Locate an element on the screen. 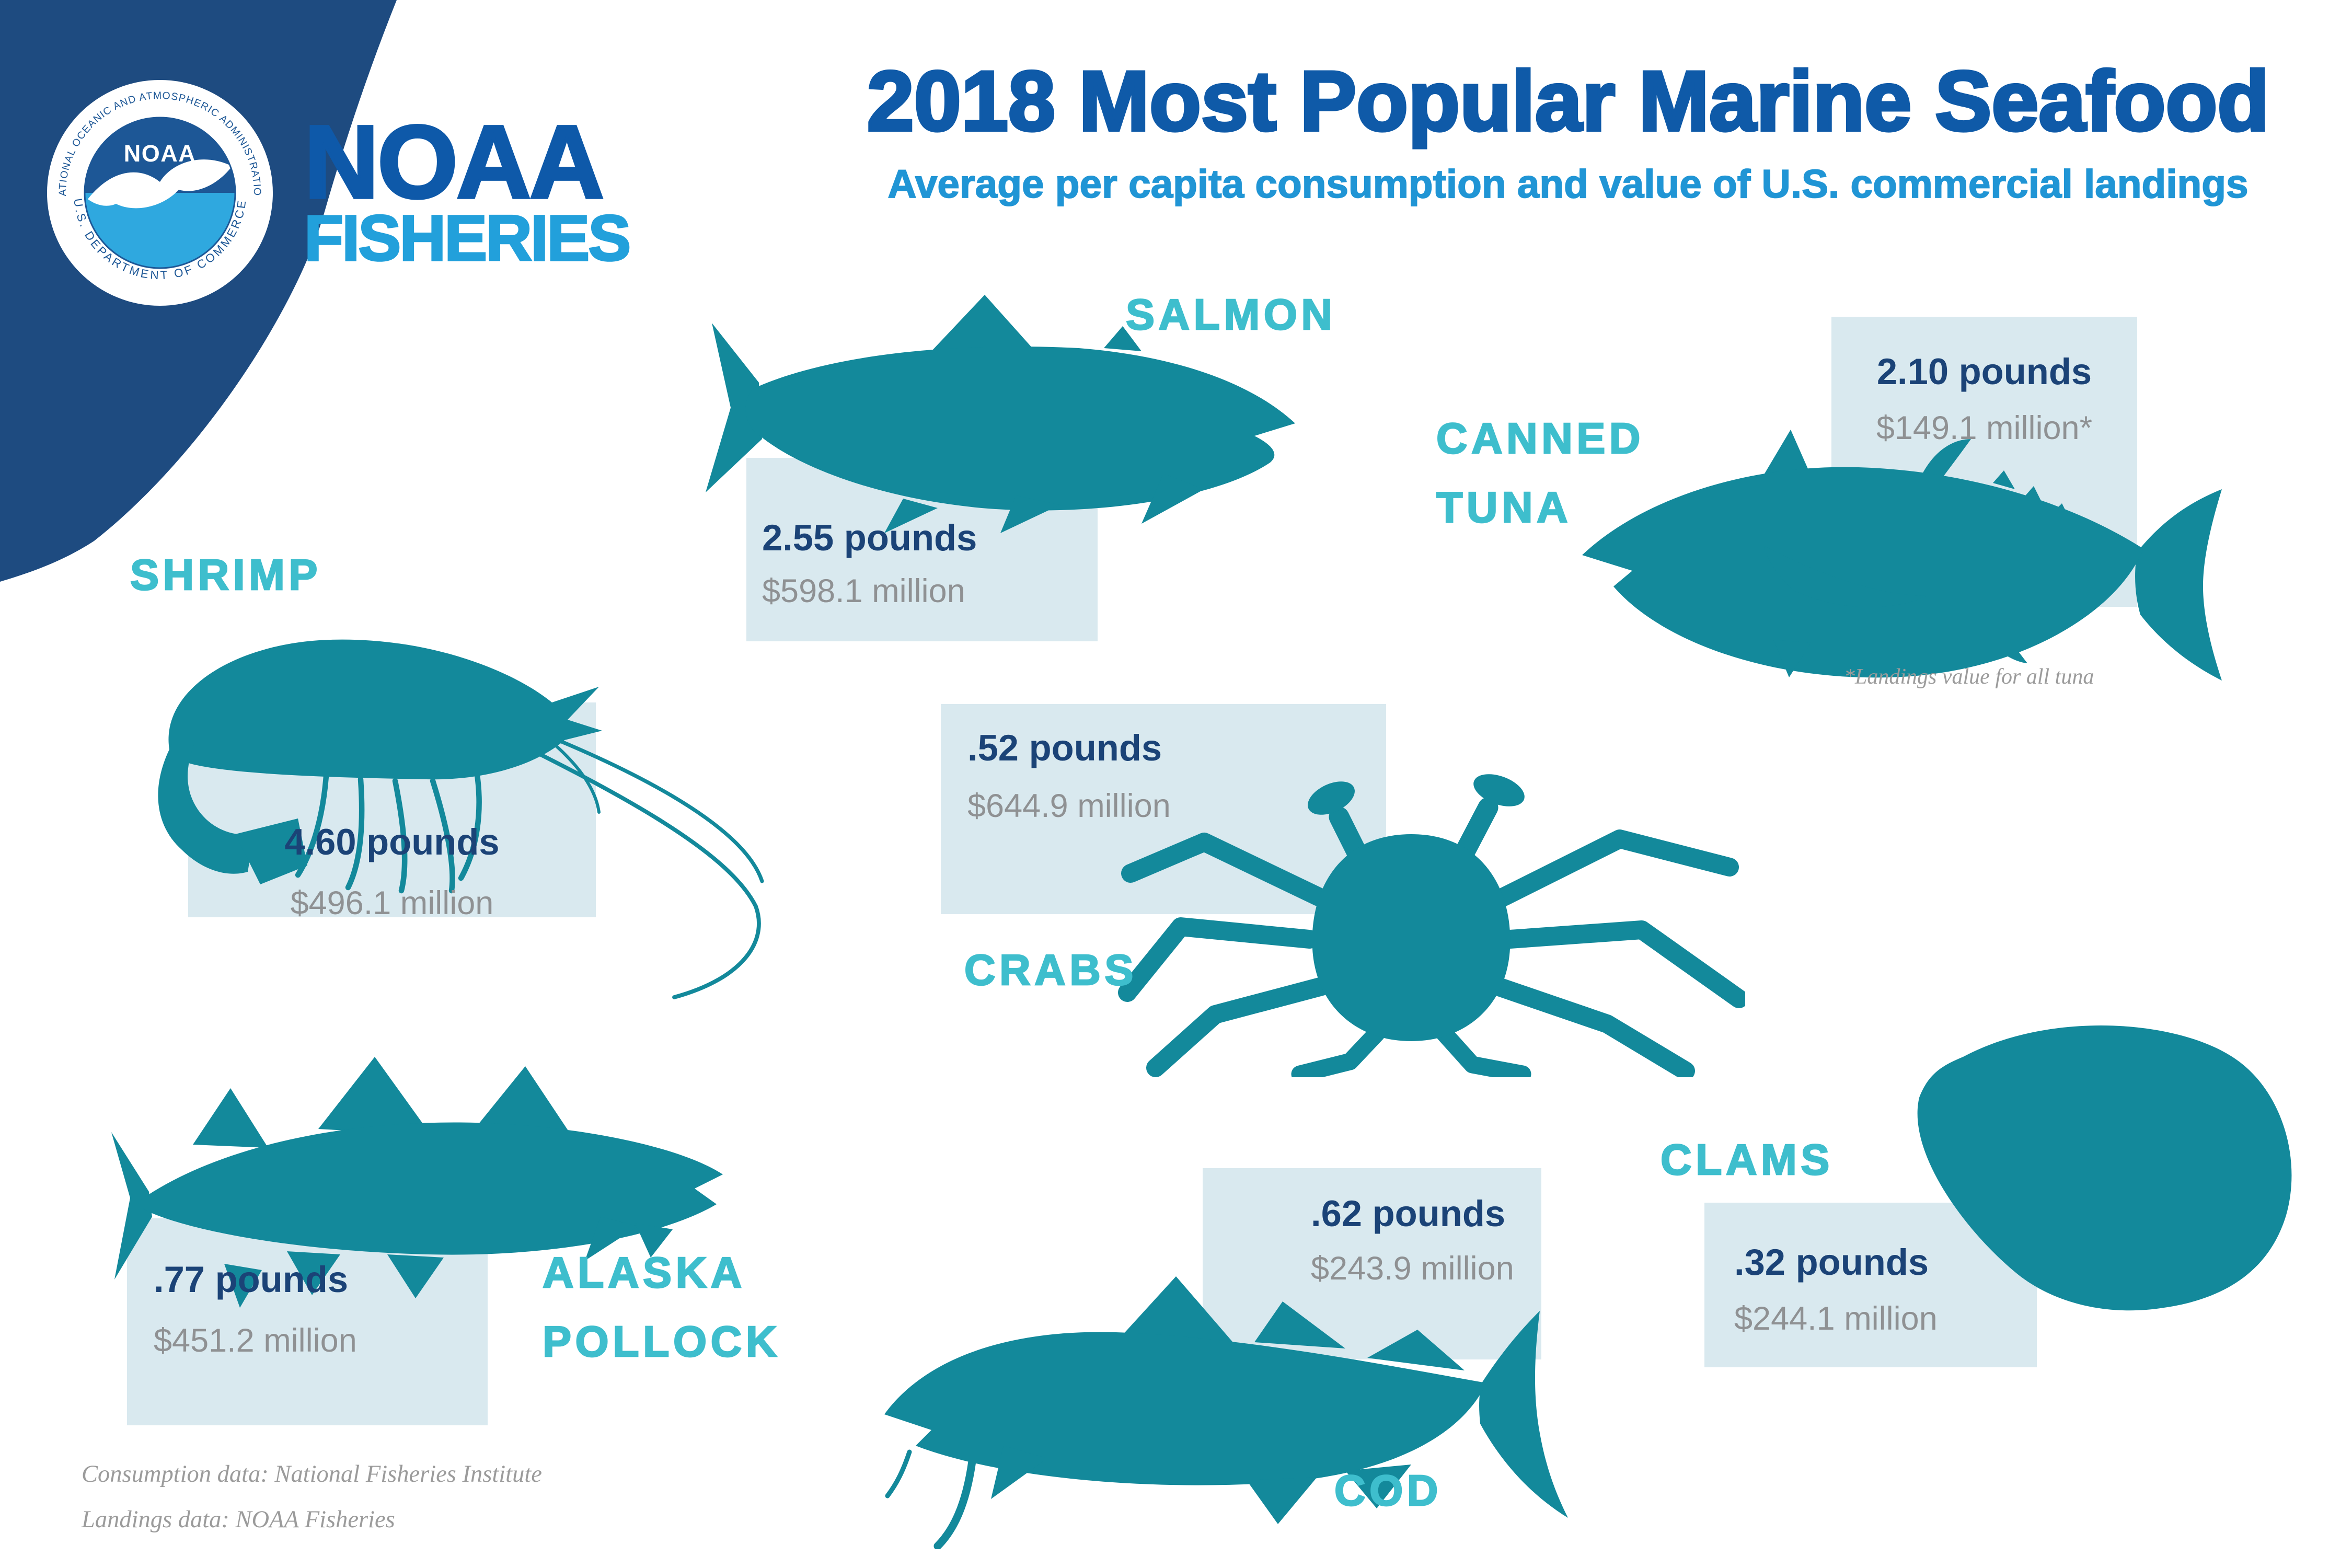 Image resolution: width=2352 pixels, height=1568 pixels. item-label: SALMON is located at coordinates (1230, 315).